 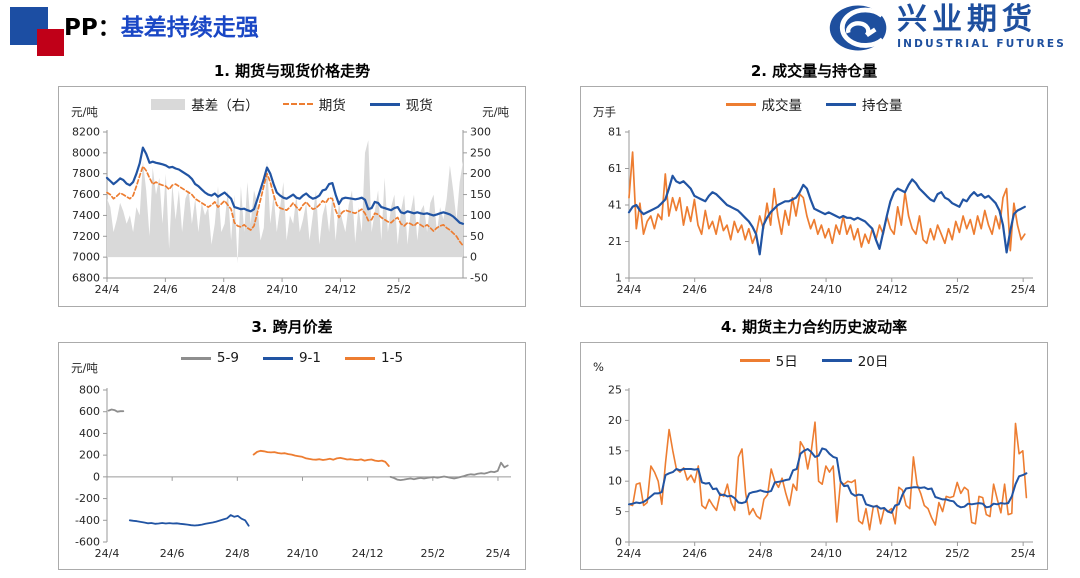 I want to click on y-axis-unit-left: 元/吨, so click(x=84, y=112).